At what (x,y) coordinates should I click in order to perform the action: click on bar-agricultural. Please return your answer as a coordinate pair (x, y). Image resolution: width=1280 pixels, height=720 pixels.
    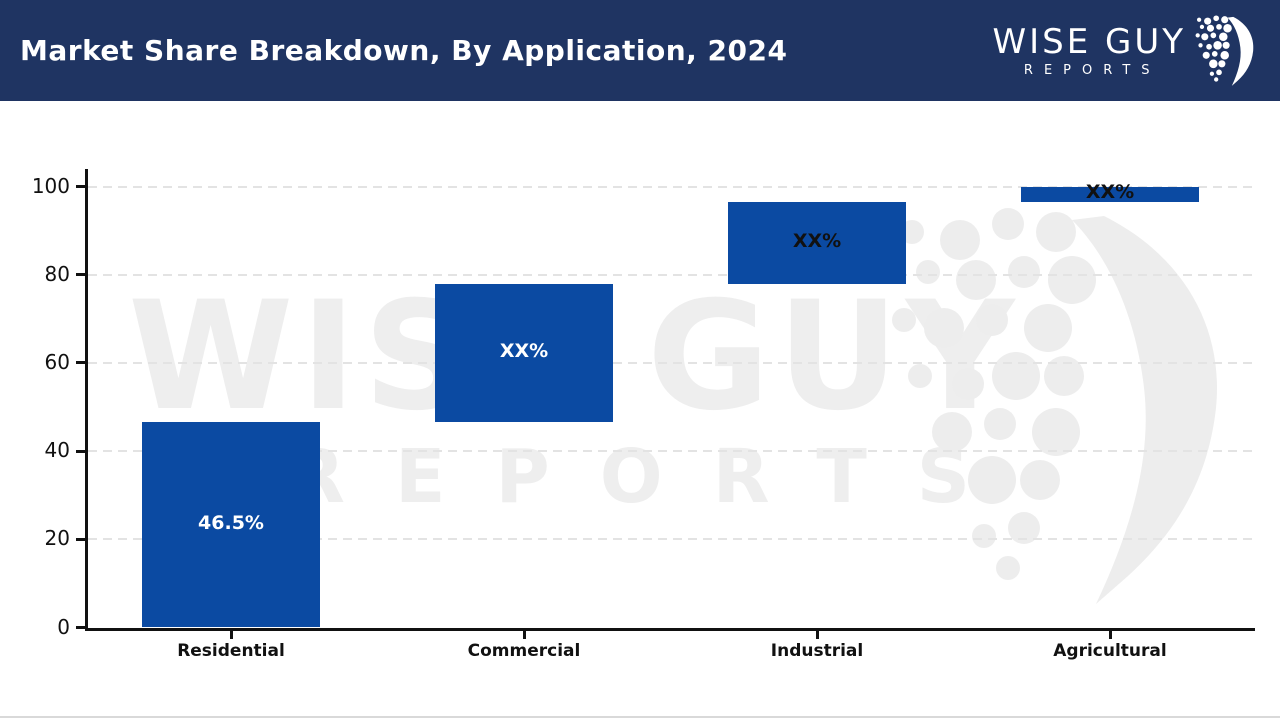
    Looking at the image, I should click on (1110, 194).